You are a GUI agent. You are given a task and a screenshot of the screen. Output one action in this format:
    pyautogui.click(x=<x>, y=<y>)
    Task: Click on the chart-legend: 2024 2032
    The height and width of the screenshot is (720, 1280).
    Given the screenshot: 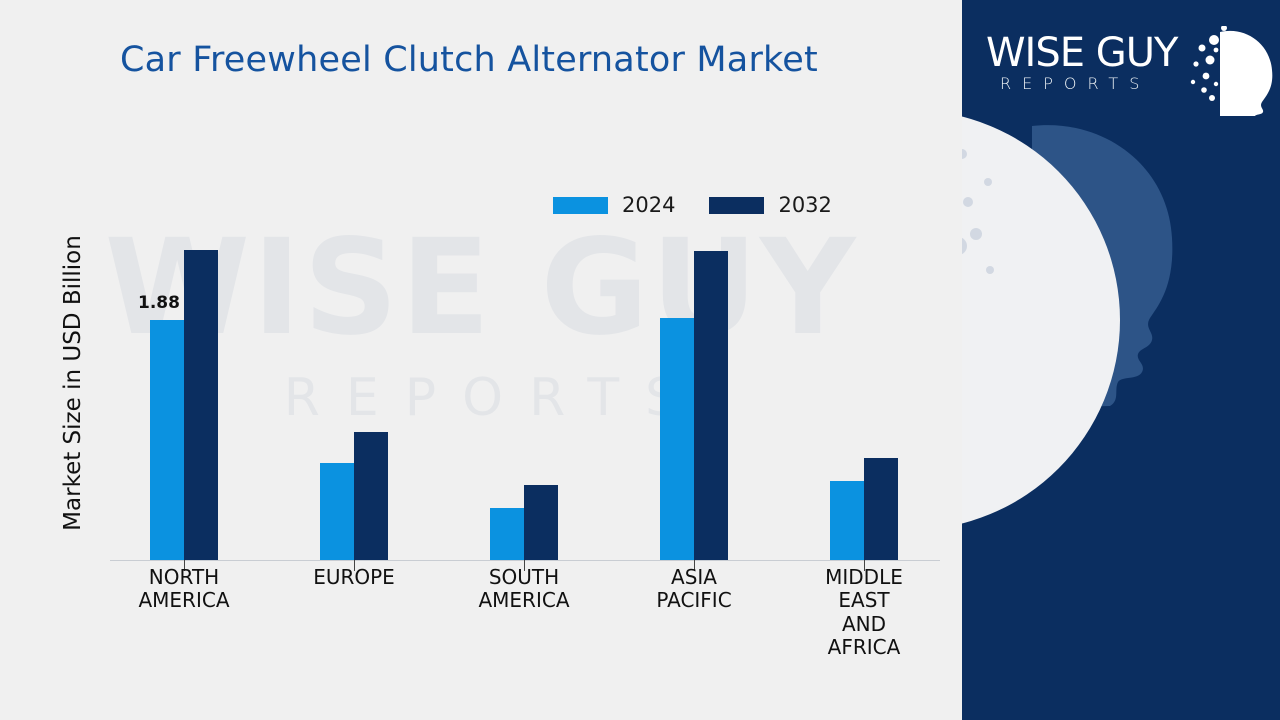 What is the action you would take?
    pyautogui.click(x=692, y=205)
    